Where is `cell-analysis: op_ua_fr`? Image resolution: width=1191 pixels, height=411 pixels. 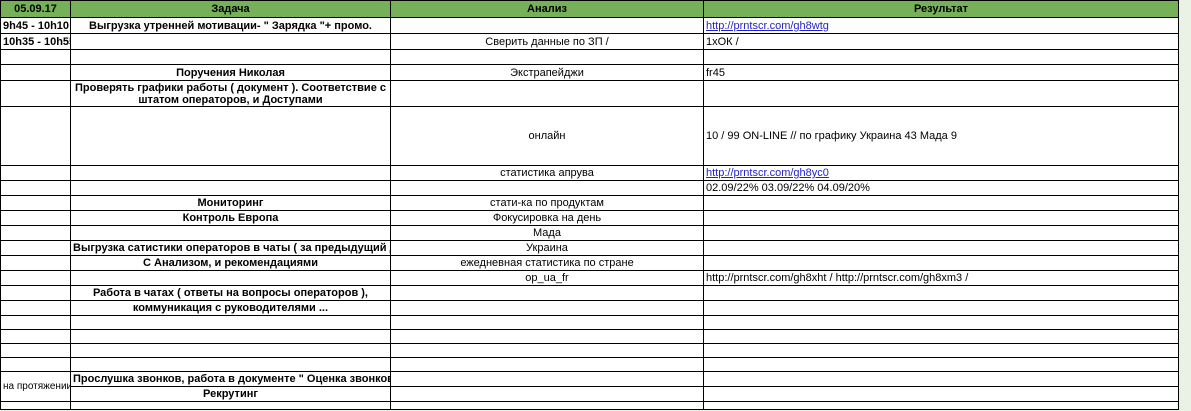 cell-analysis: op_ua_fr is located at coordinates (547, 278).